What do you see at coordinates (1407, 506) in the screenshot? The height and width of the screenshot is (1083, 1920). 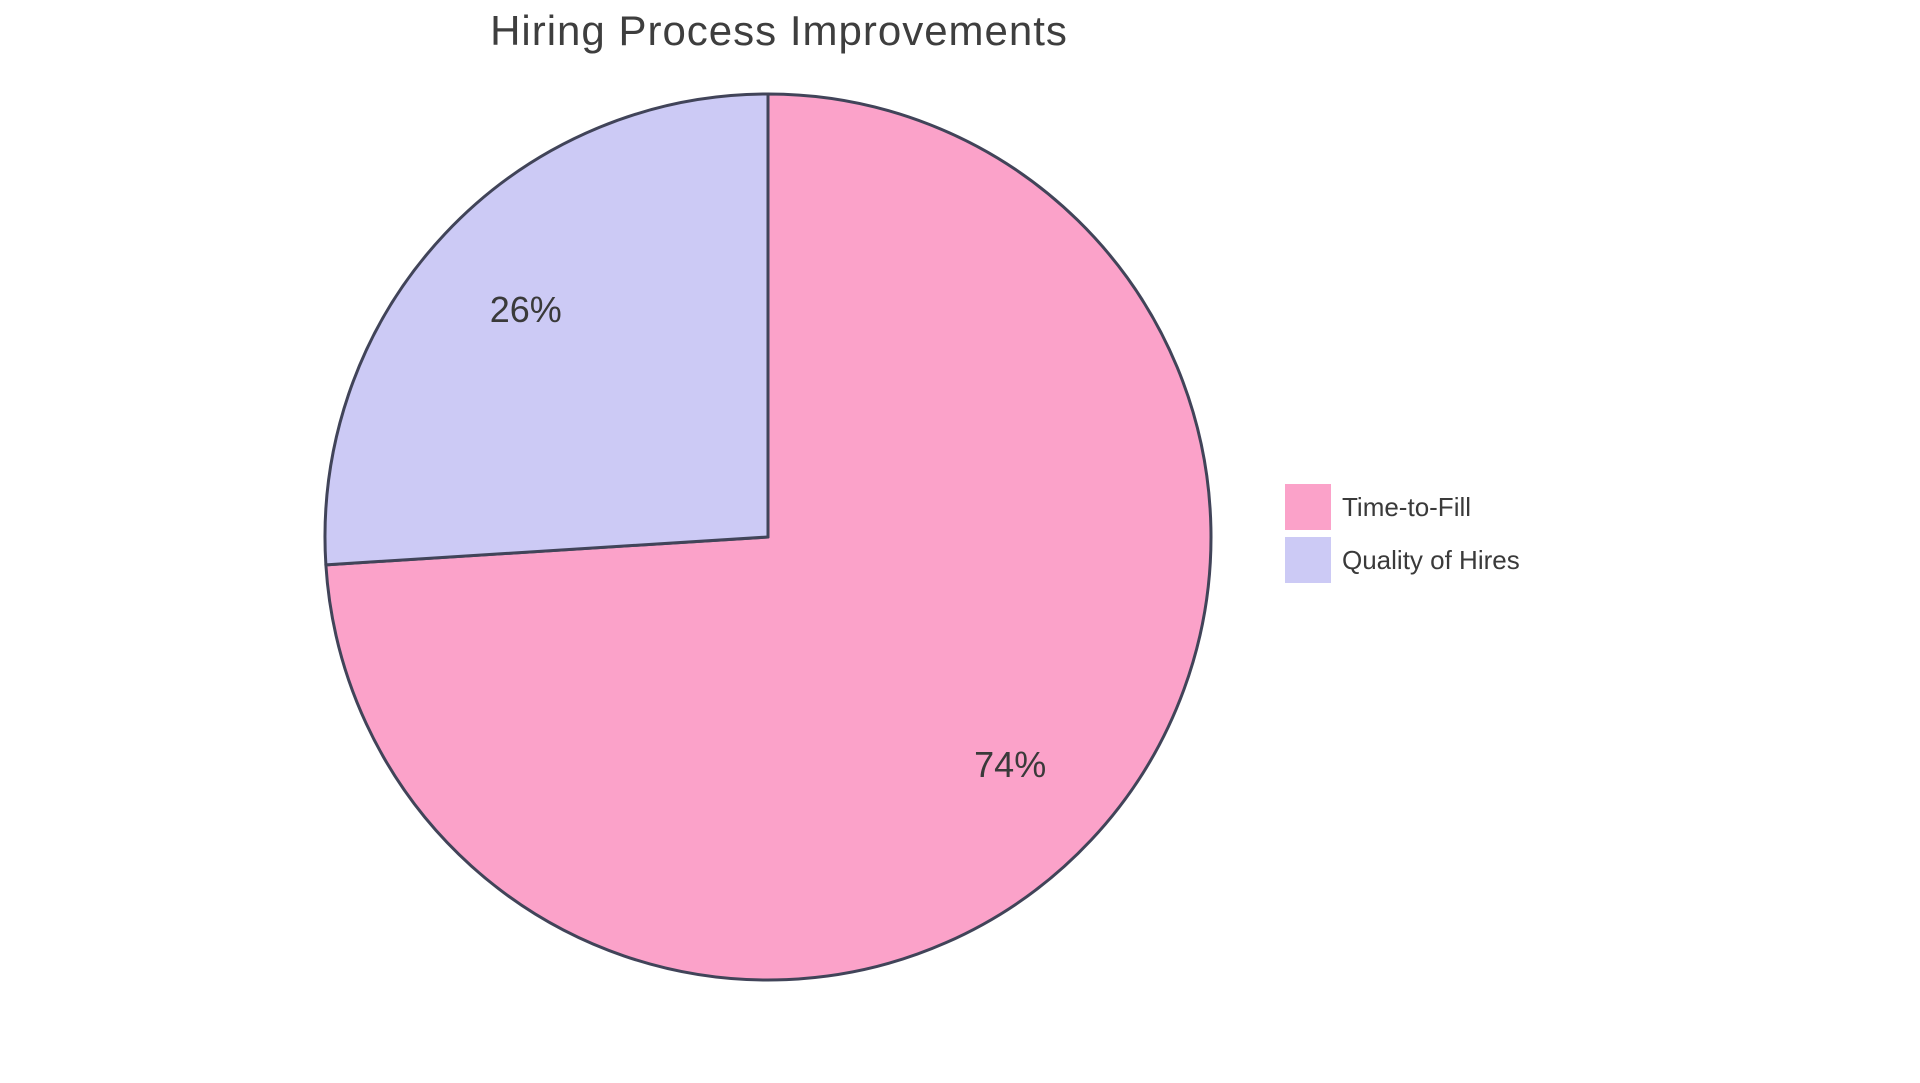 I see `legend-label-time-to-fill: Time-to-Fill` at bounding box center [1407, 506].